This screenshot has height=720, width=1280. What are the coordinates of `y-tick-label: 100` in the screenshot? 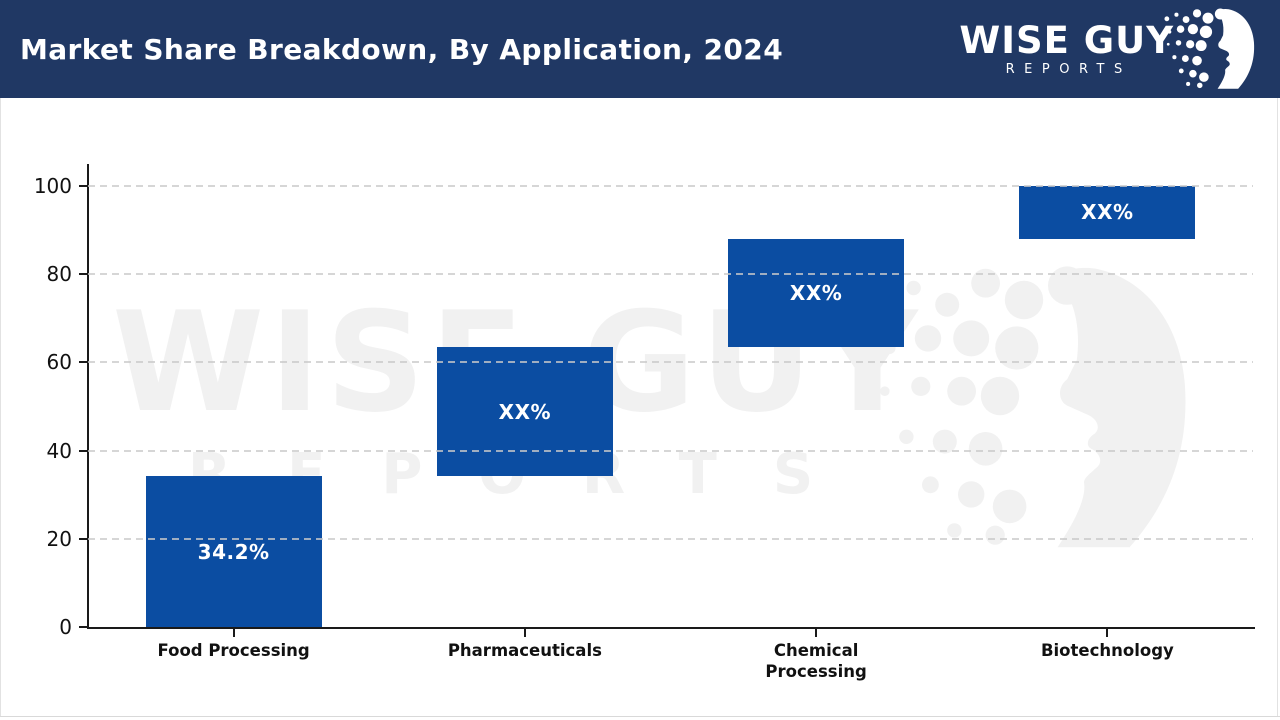 It's located at (52, 186).